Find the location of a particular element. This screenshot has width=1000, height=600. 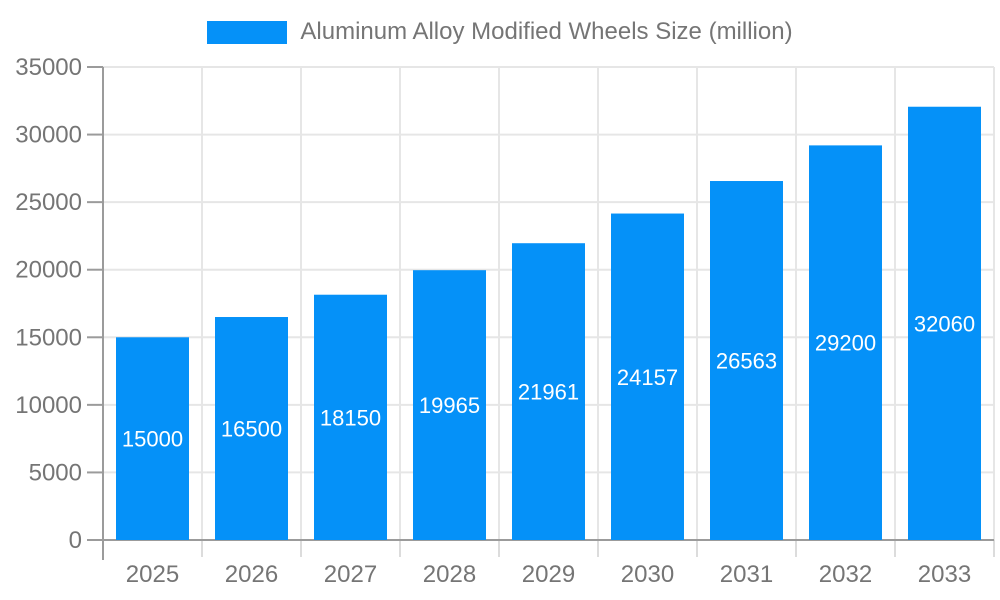

bar-value-label: 24157 is located at coordinates (647, 377).